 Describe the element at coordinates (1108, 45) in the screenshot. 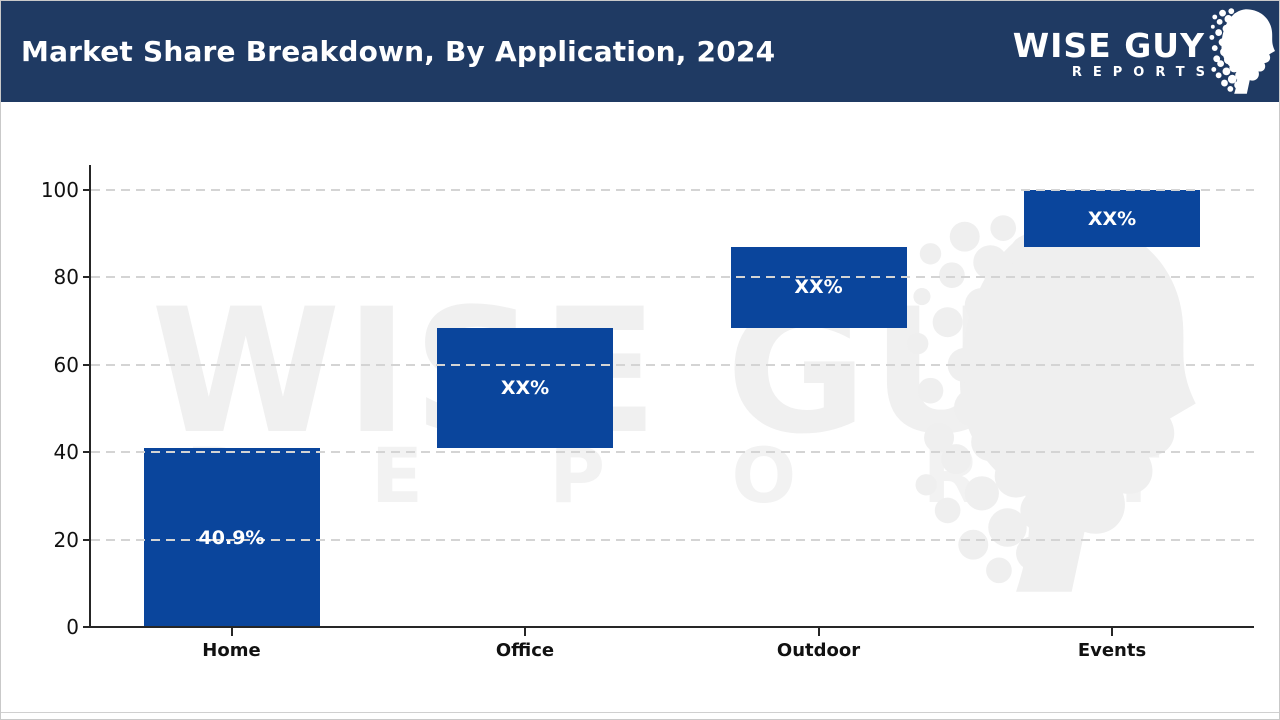

I see `logo-wordmark: WISE GUY` at that location.